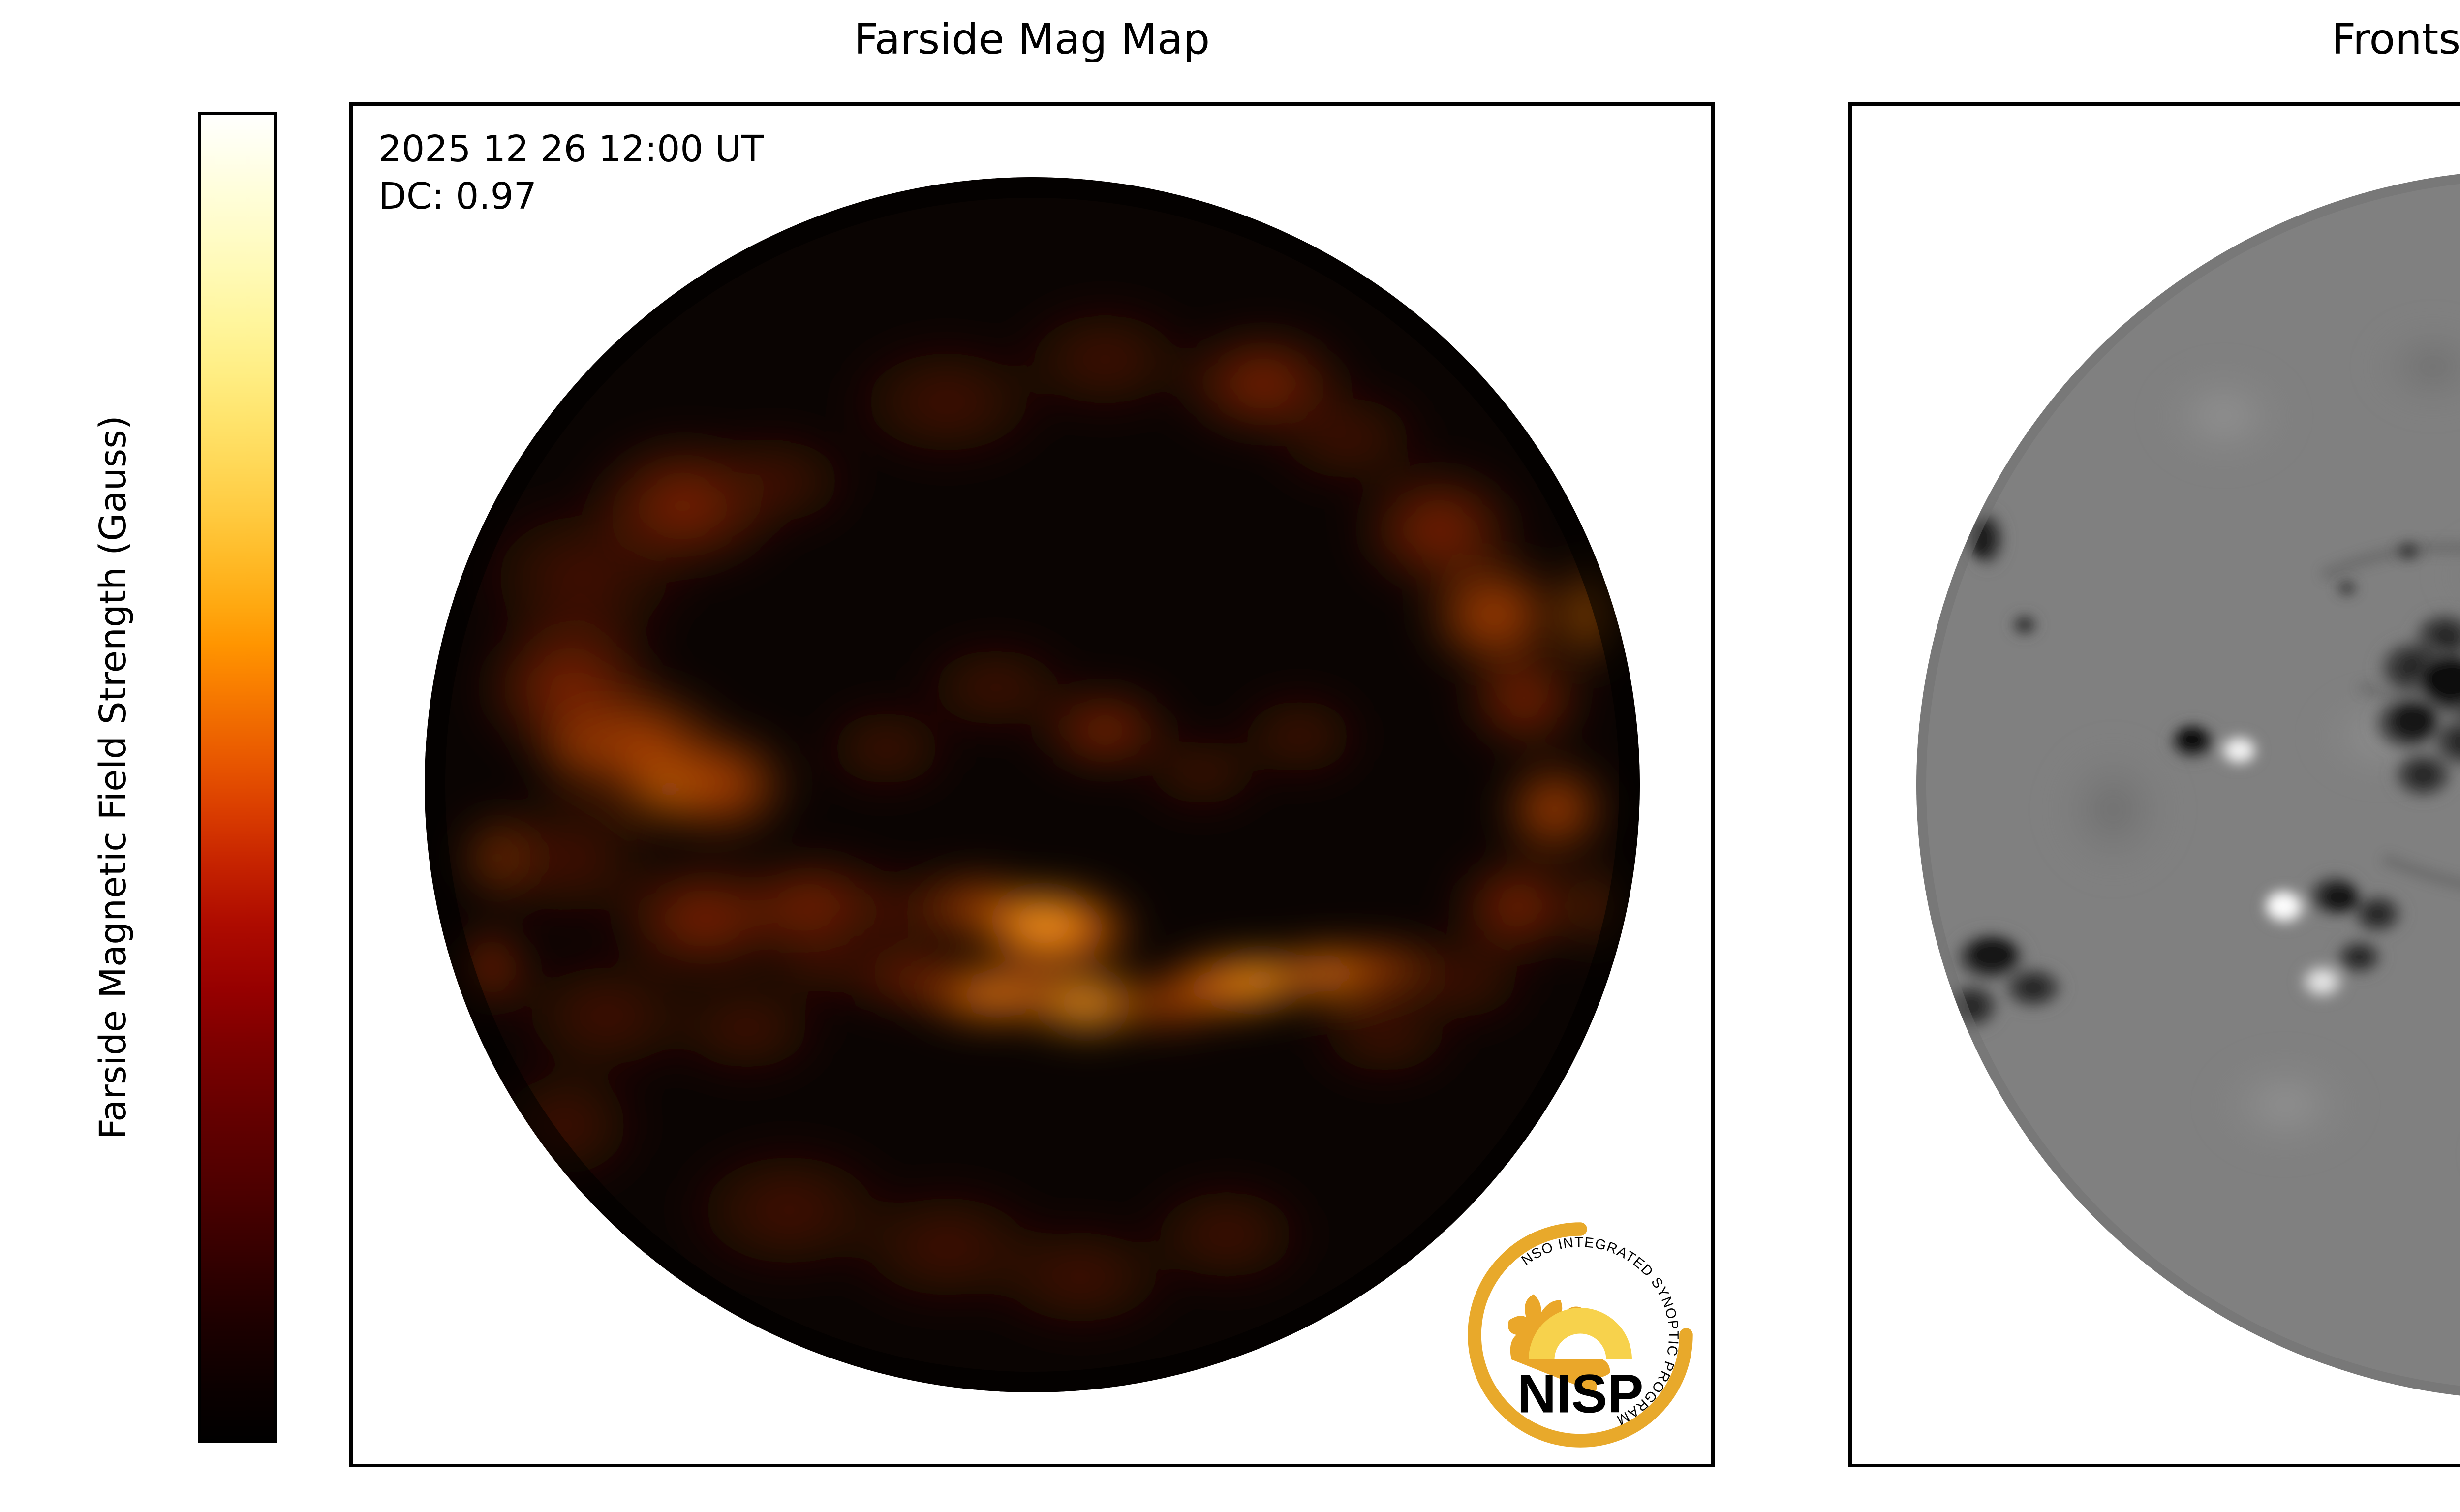 This screenshot has width=2460, height=1512. Describe the element at coordinates (571, 172) in the screenshot. I see `farside-annotation: 2025 12 26 12:00 UT DC: 0.97` at that location.